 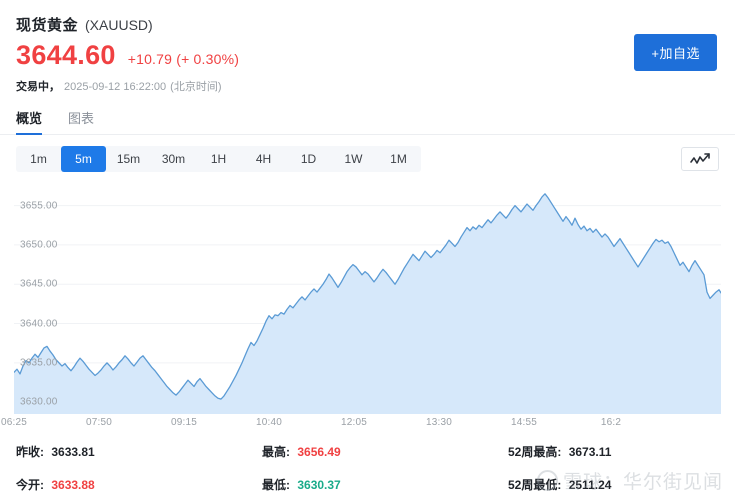 I want to click on stat-label: 最低:, so click(x=276, y=485).